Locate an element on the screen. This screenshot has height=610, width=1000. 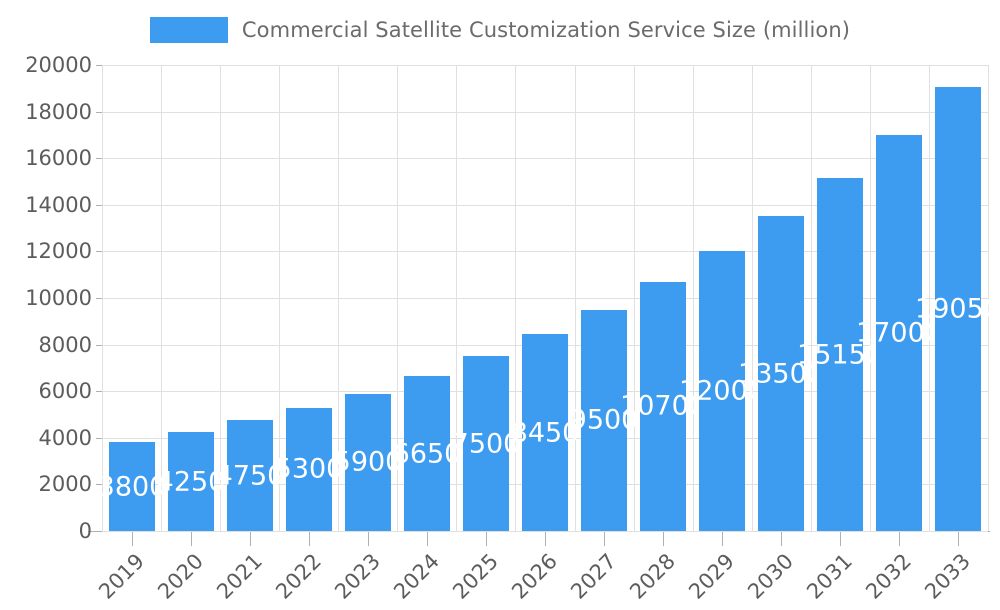
bar-value-label: 9500 is located at coordinates (604, 420).